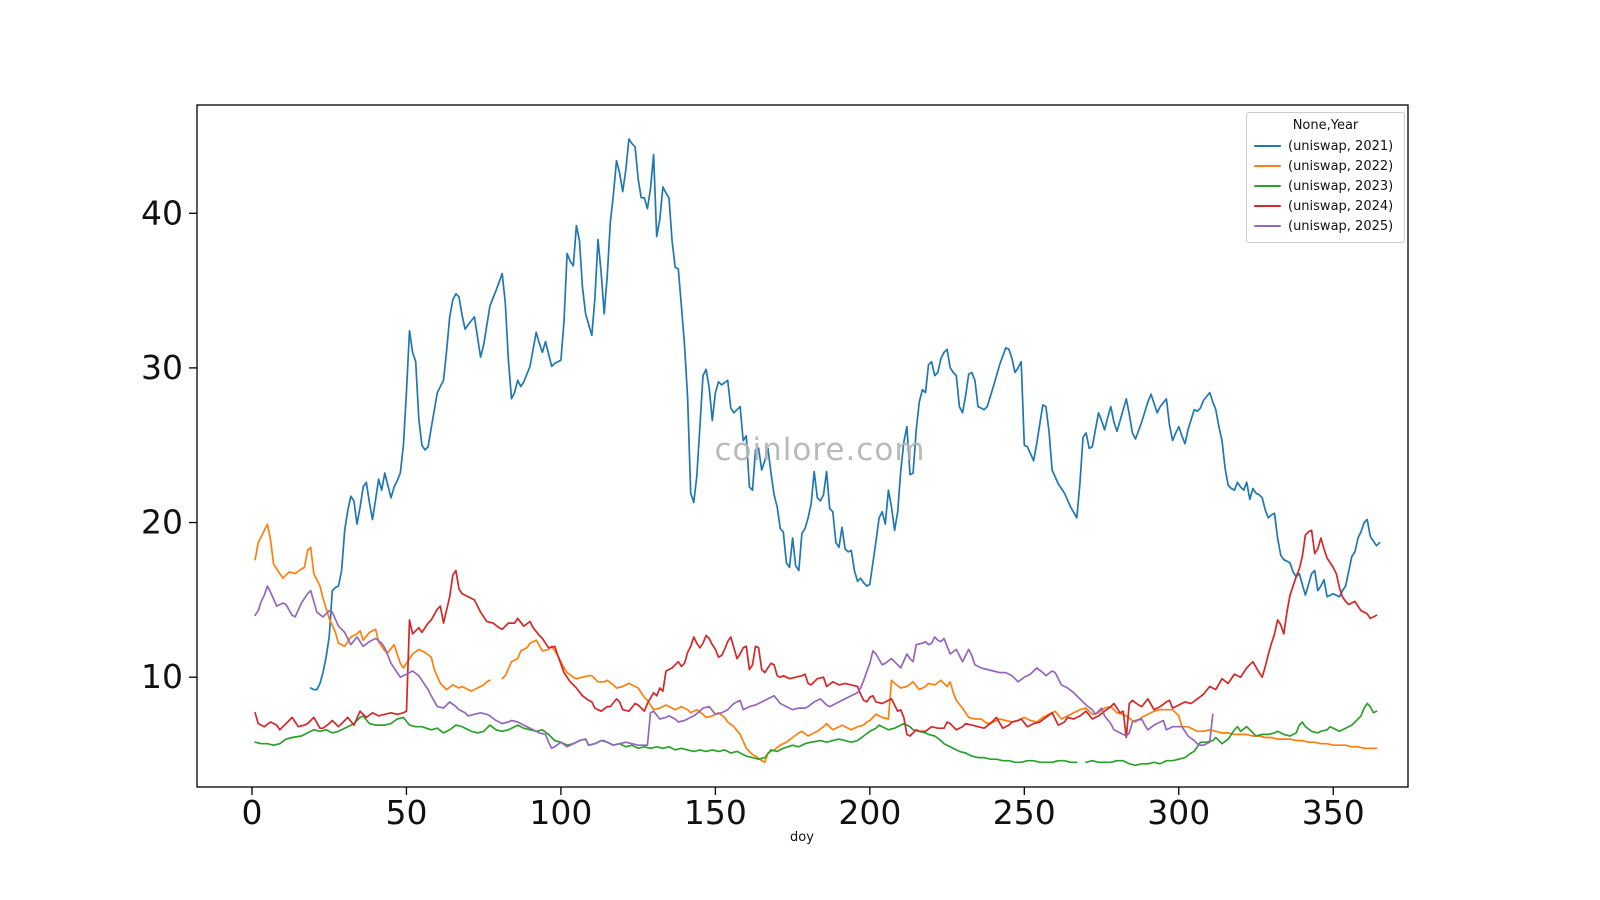 Image resolution: width=1600 pixels, height=900 pixels. Describe the element at coordinates (1024, 812) in the screenshot. I see `x-tick-label: 250` at that location.